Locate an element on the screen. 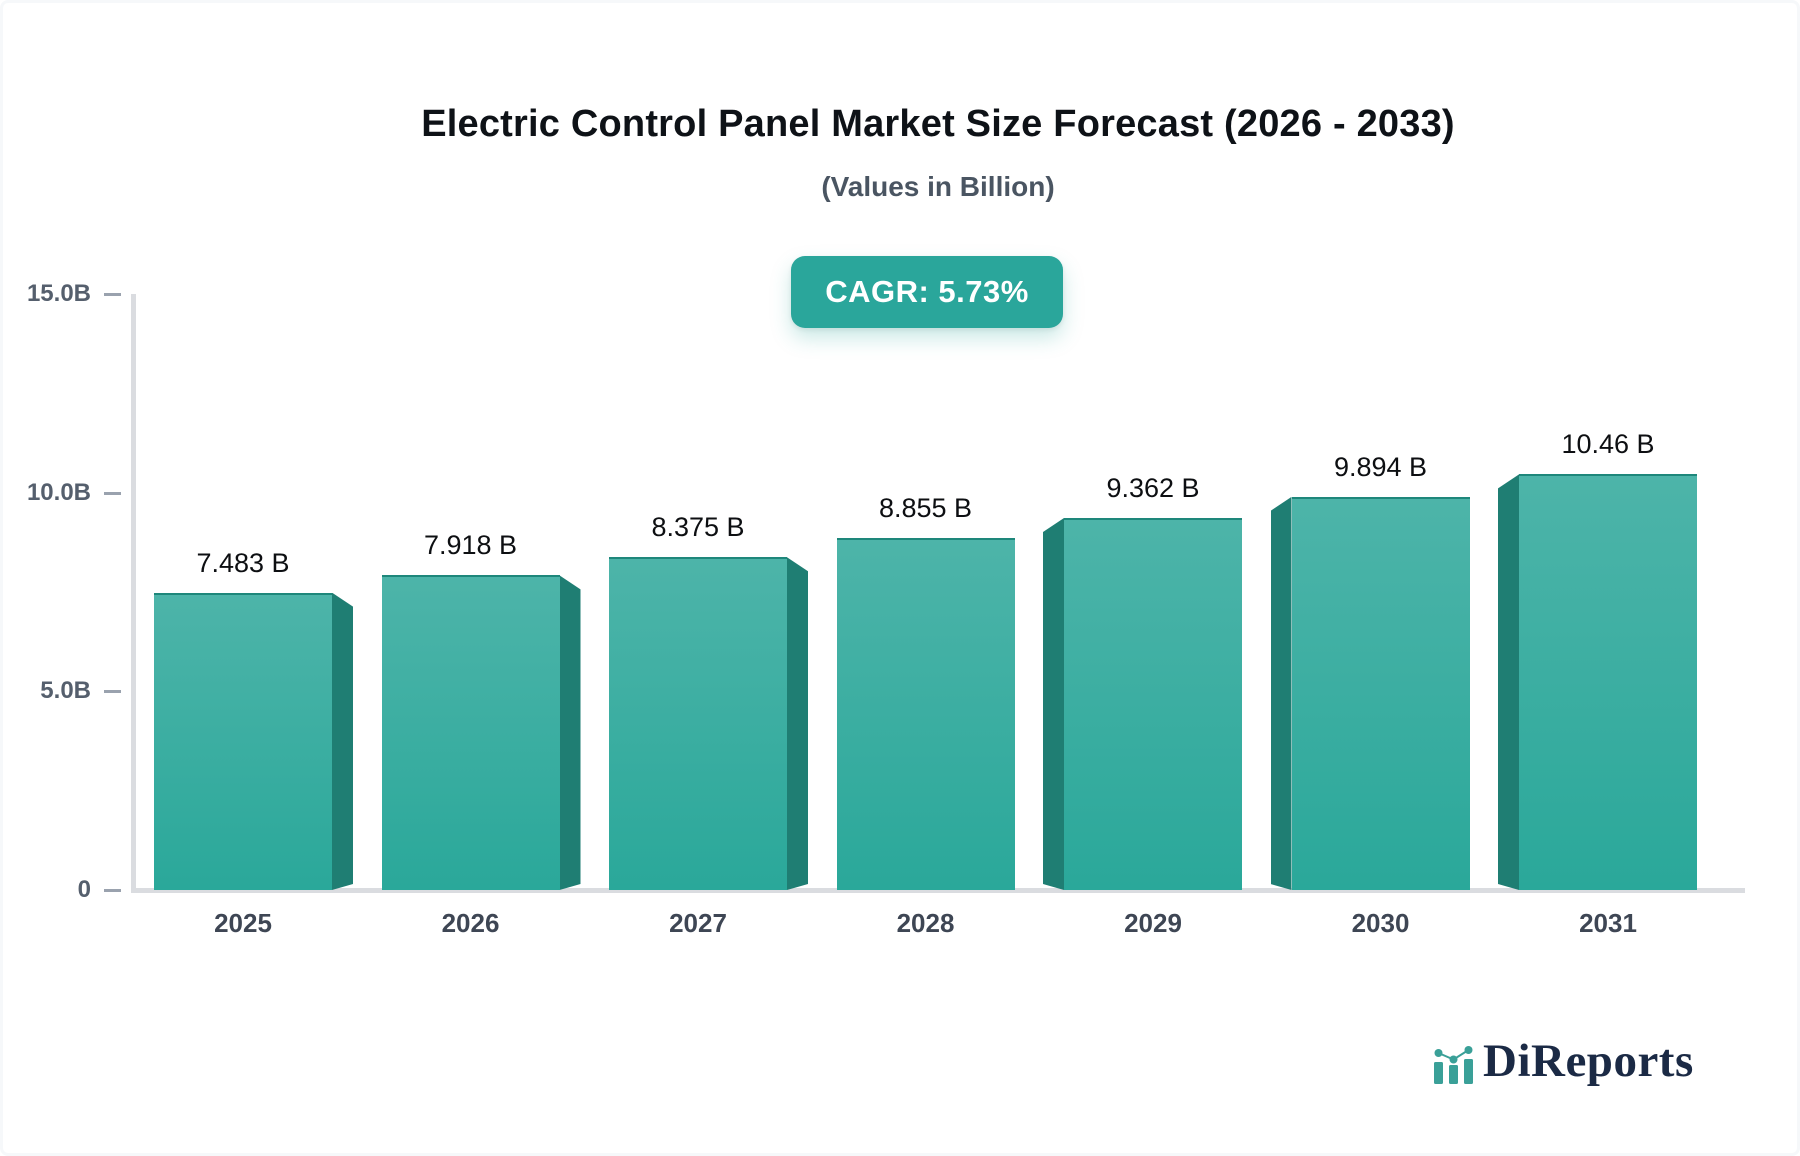 The image size is (1800, 1156). chart-subtitle: (Values in Billion) is located at coordinates (938, 186).